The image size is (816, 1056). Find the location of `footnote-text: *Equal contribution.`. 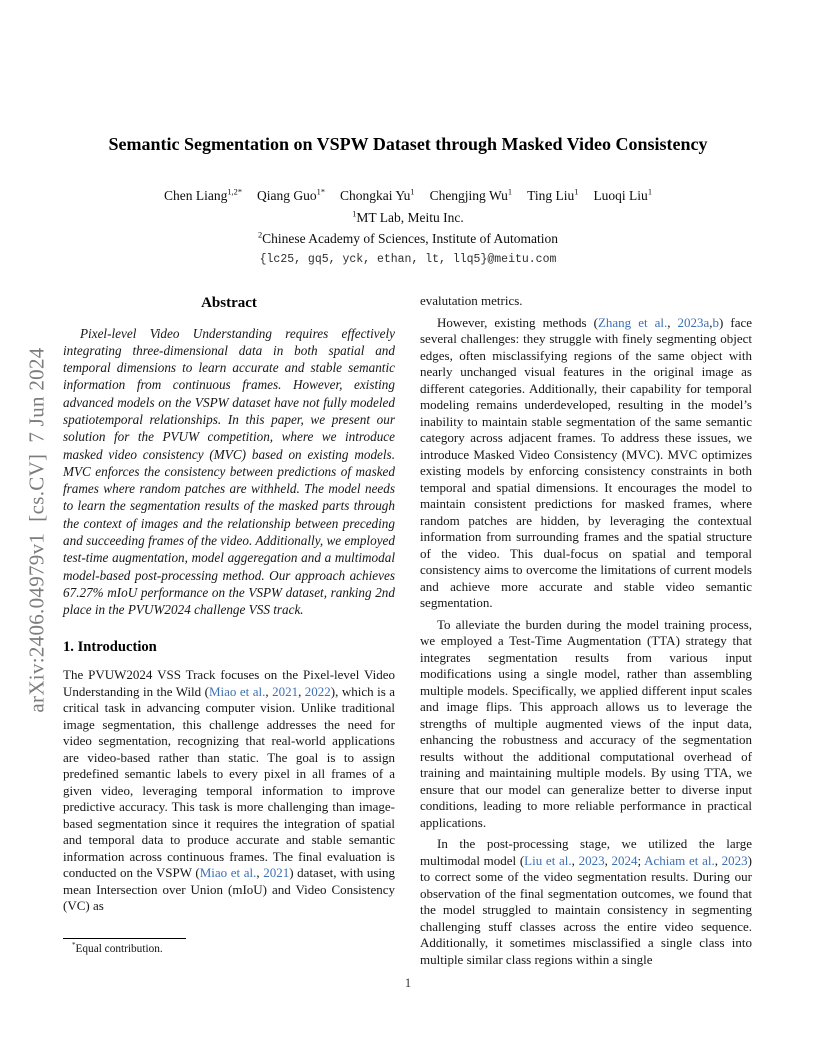

footnote-text: *Equal contribution. is located at coordinates (229, 948).